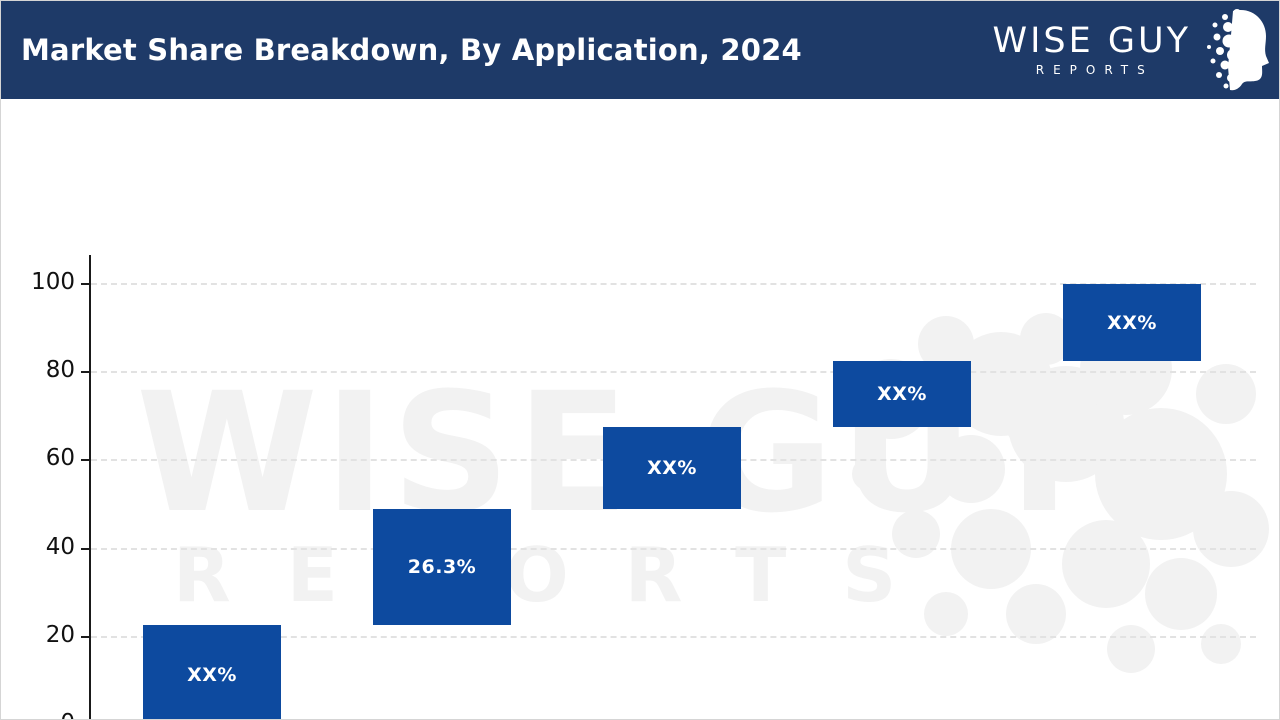 This screenshot has height=720, width=1280. What do you see at coordinates (90, 487) in the screenshot?
I see `y-axis-line` at bounding box center [90, 487].